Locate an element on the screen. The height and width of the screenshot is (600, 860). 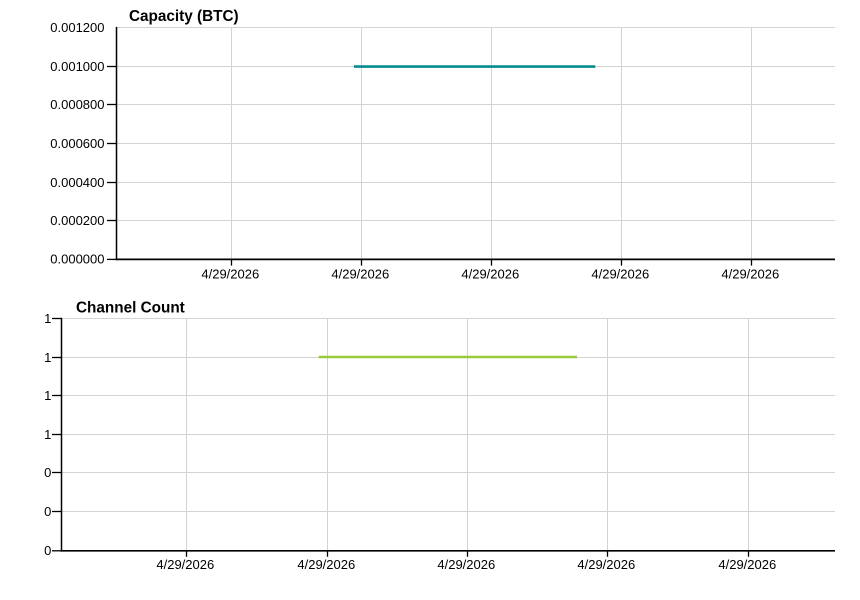
svg-text: 0.000600 is located at coordinates (77, 143).